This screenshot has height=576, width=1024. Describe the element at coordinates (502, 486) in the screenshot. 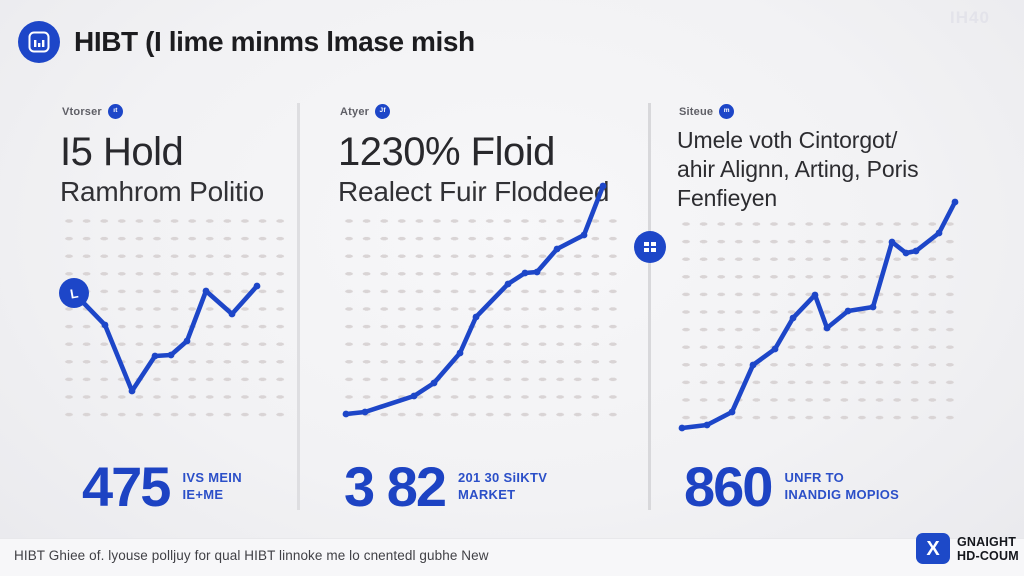

I see `column2-stat-caption: 201 30 SiIKTV MARKET` at that location.